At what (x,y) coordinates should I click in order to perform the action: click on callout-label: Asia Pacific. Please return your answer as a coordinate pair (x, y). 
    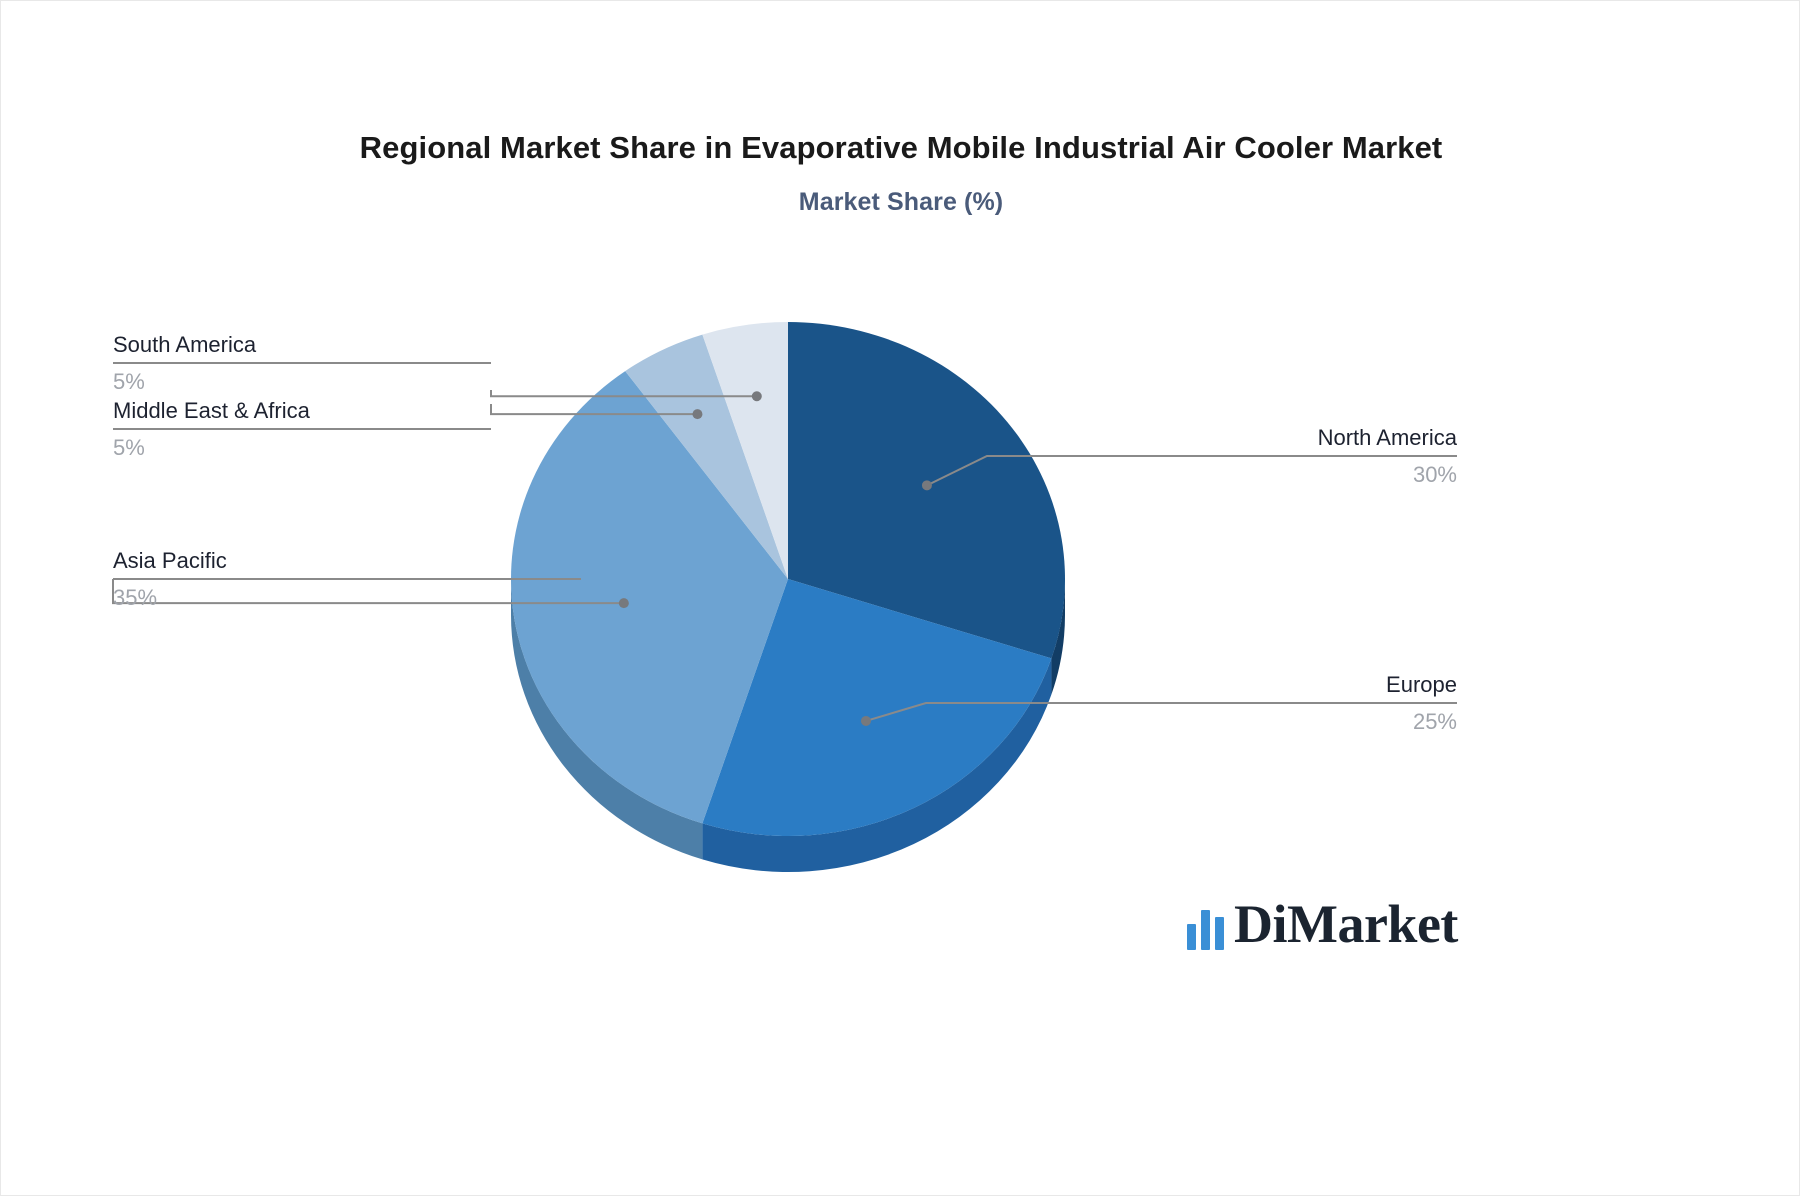
    Looking at the image, I should click on (170, 560).